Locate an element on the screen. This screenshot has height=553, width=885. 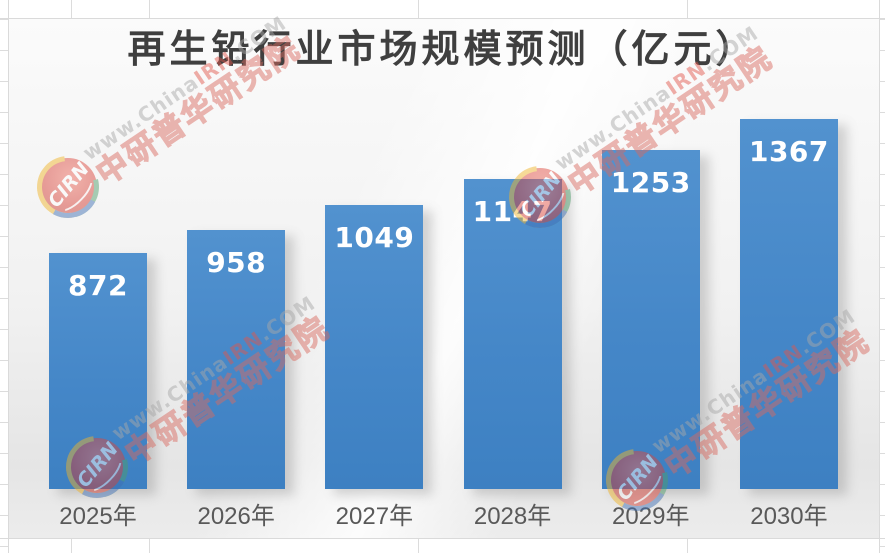
bar-value-label: 1049 is located at coordinates (374, 237).